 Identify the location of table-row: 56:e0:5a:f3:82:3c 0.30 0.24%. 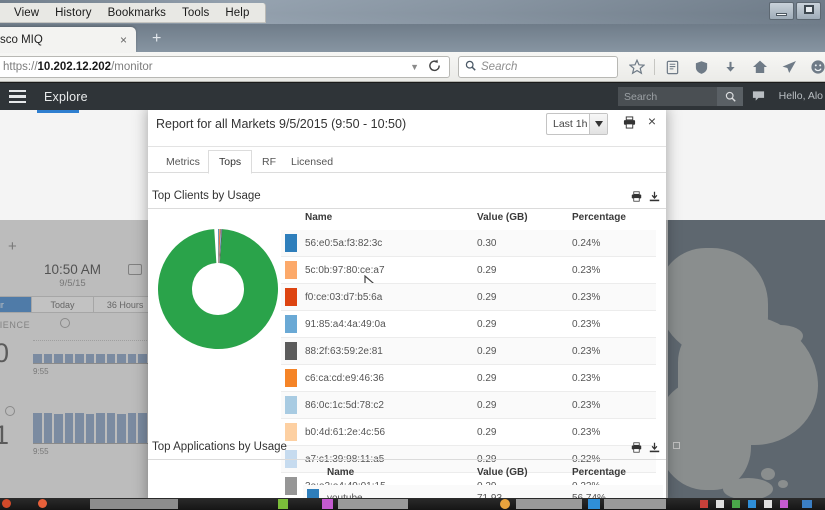
(468, 243).